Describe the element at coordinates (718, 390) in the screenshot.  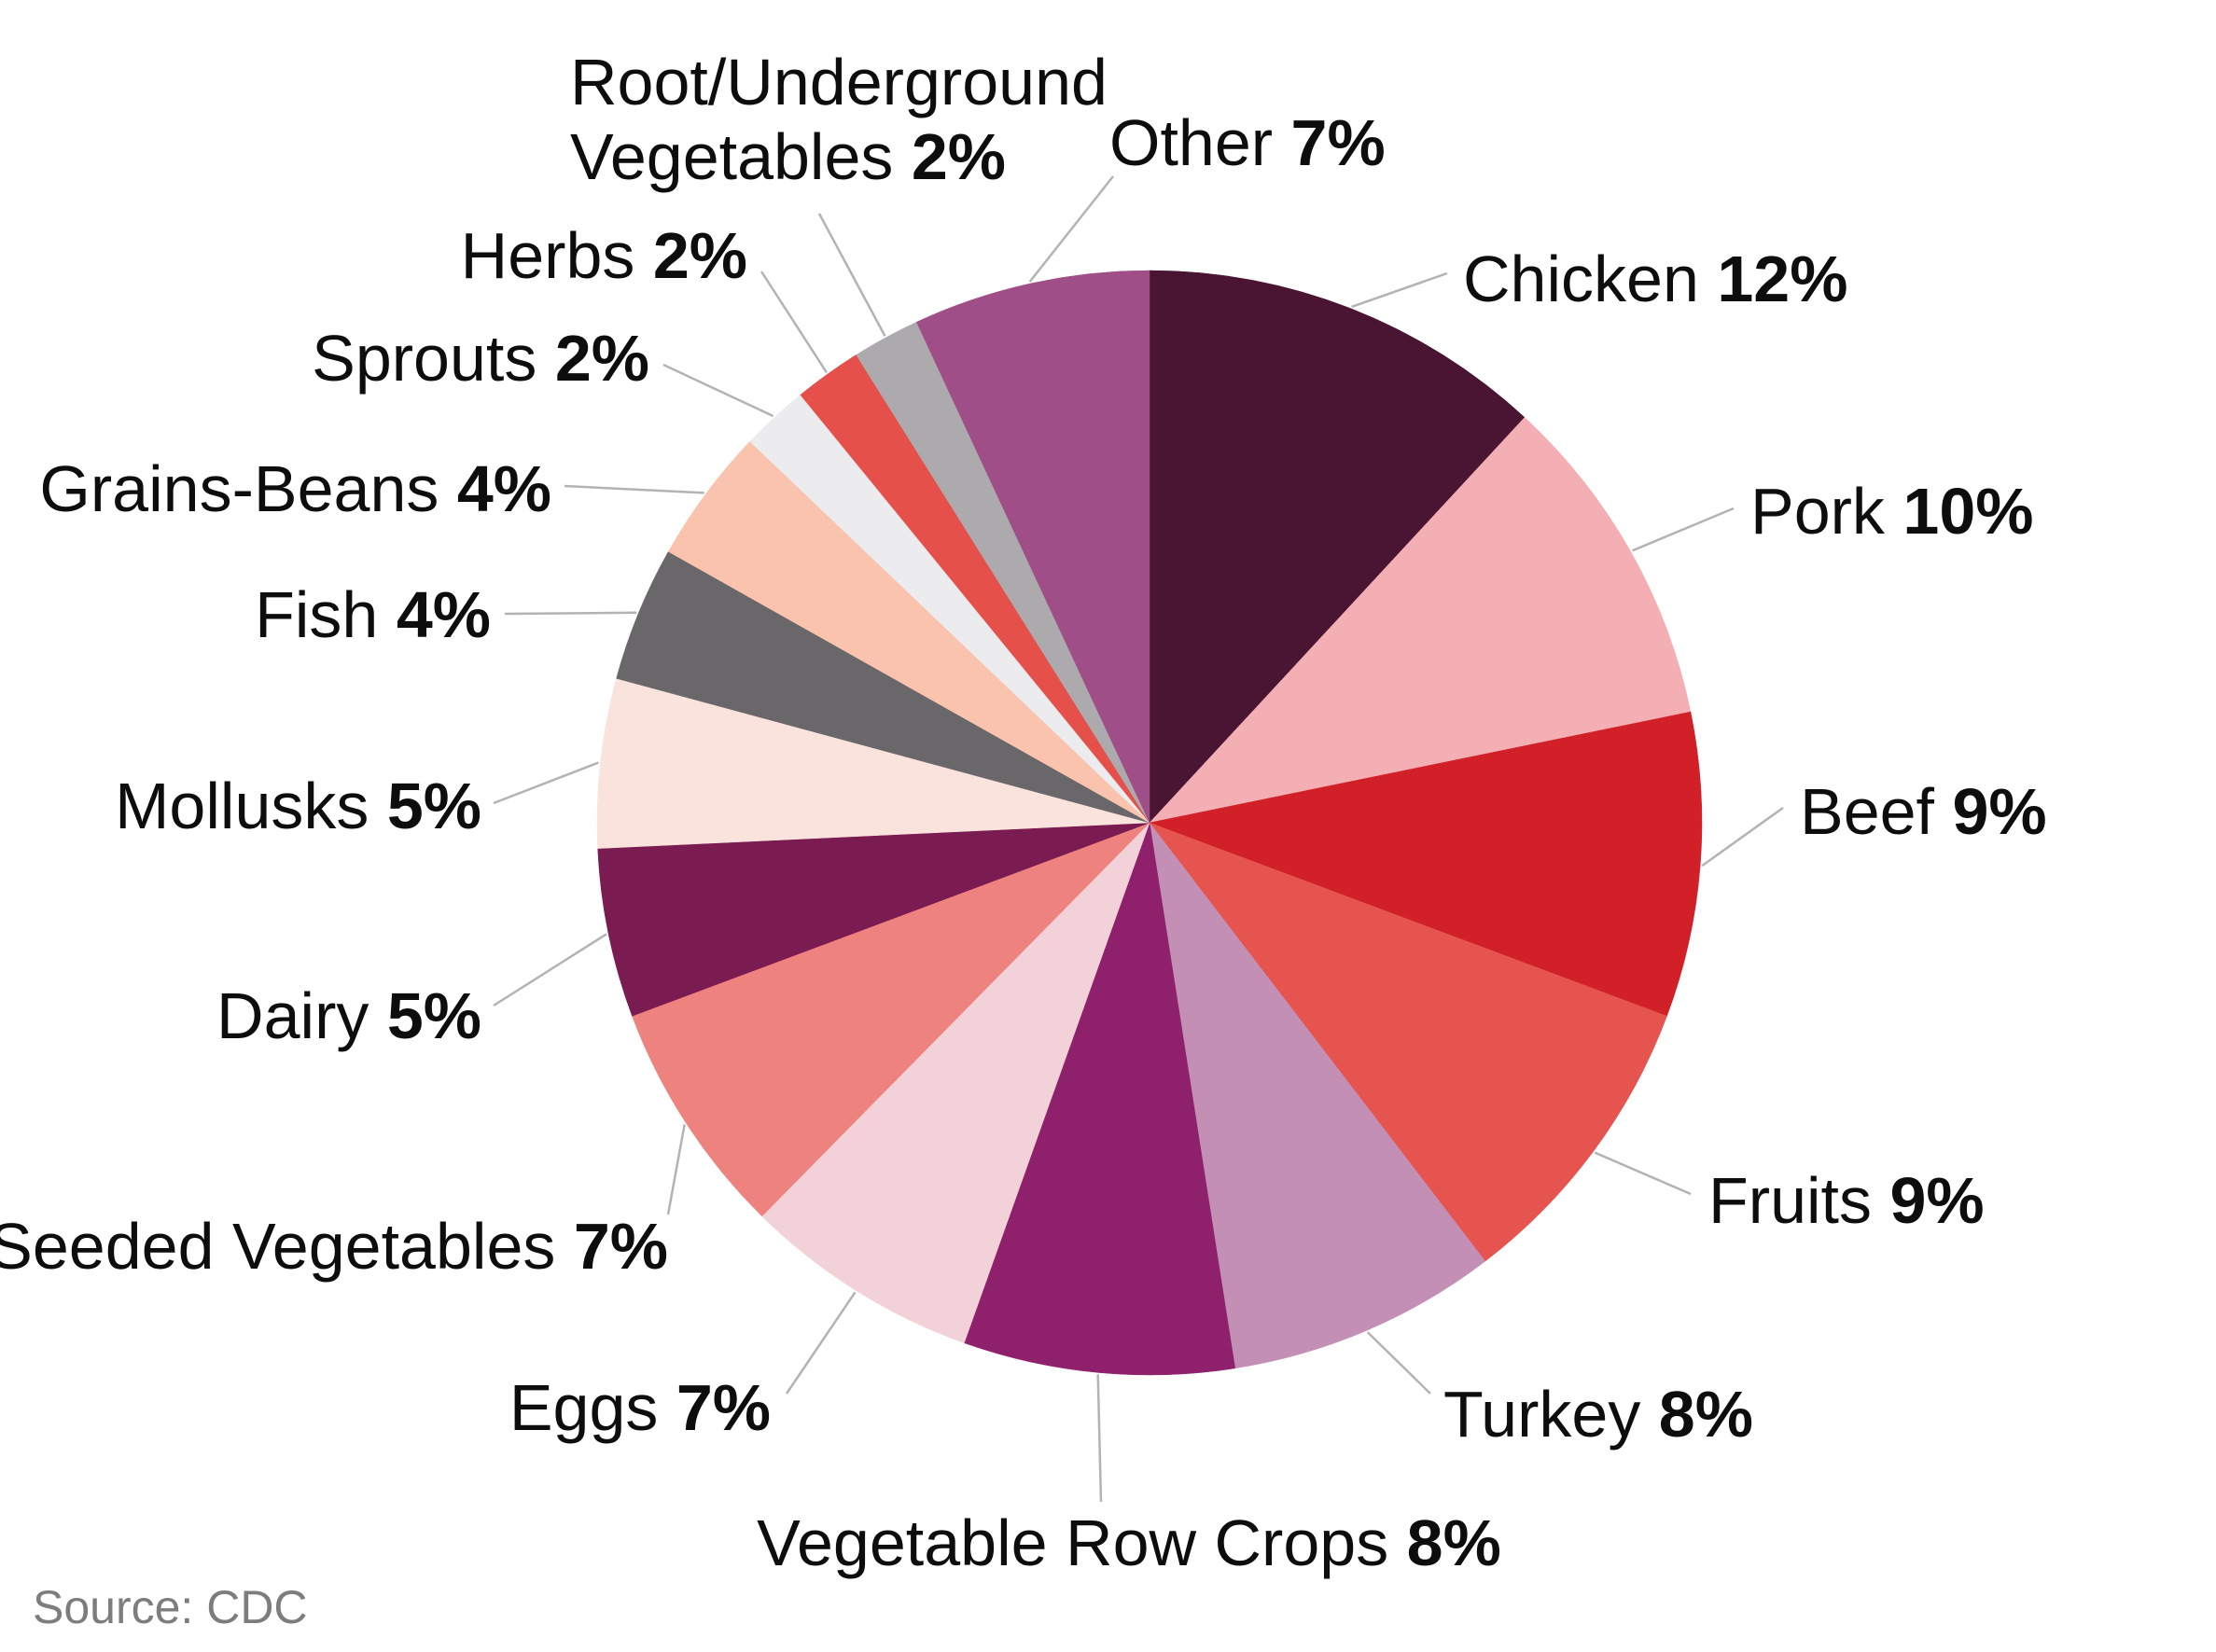
I see `leader-line-sprouts` at that location.